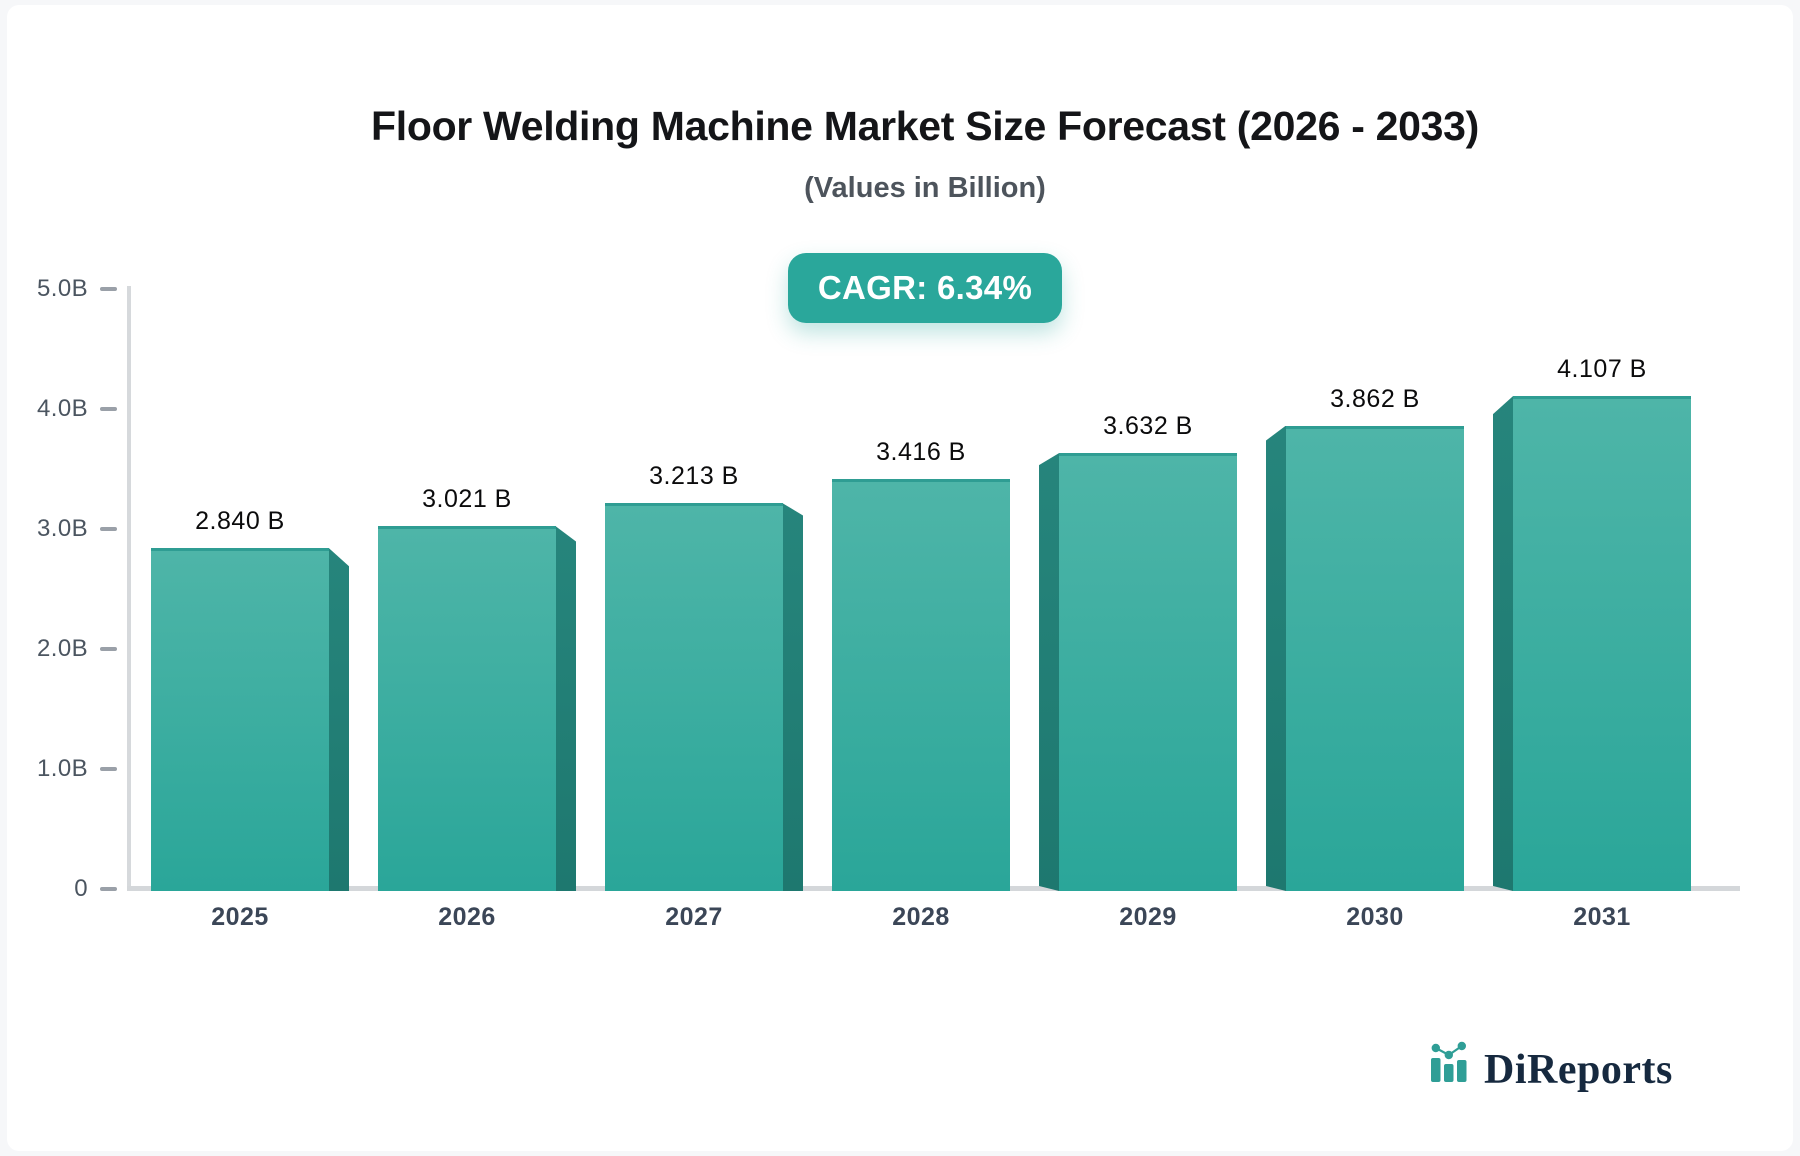 This screenshot has height=1156, width=1800. What do you see at coordinates (240, 521) in the screenshot?
I see `bar-value-label: 2.840 B` at bounding box center [240, 521].